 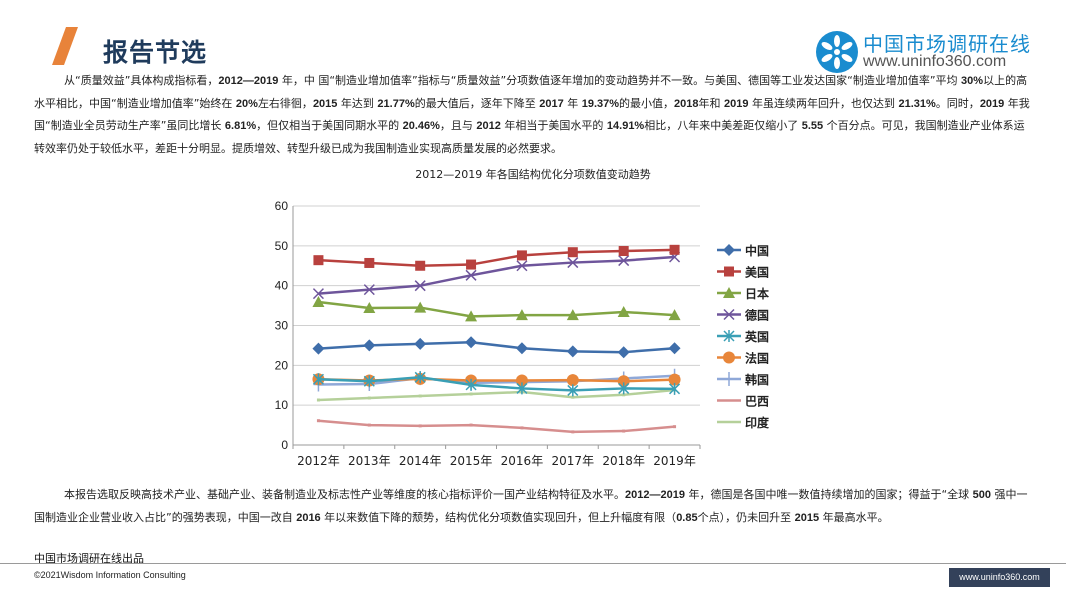 I want to click on emphasis-text: 2012—2019, so click(x=248, y=81).